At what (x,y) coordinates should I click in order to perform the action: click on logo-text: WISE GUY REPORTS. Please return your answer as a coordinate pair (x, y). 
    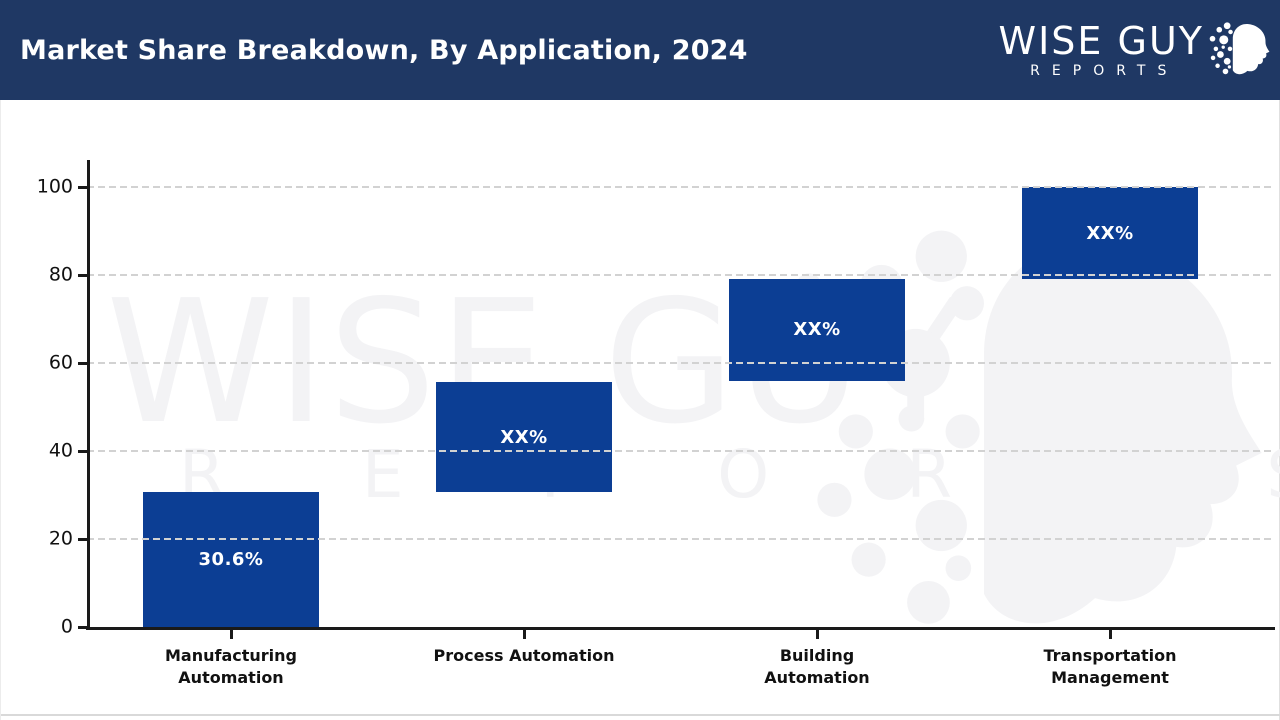
    Looking at the image, I should click on (1101, 50).